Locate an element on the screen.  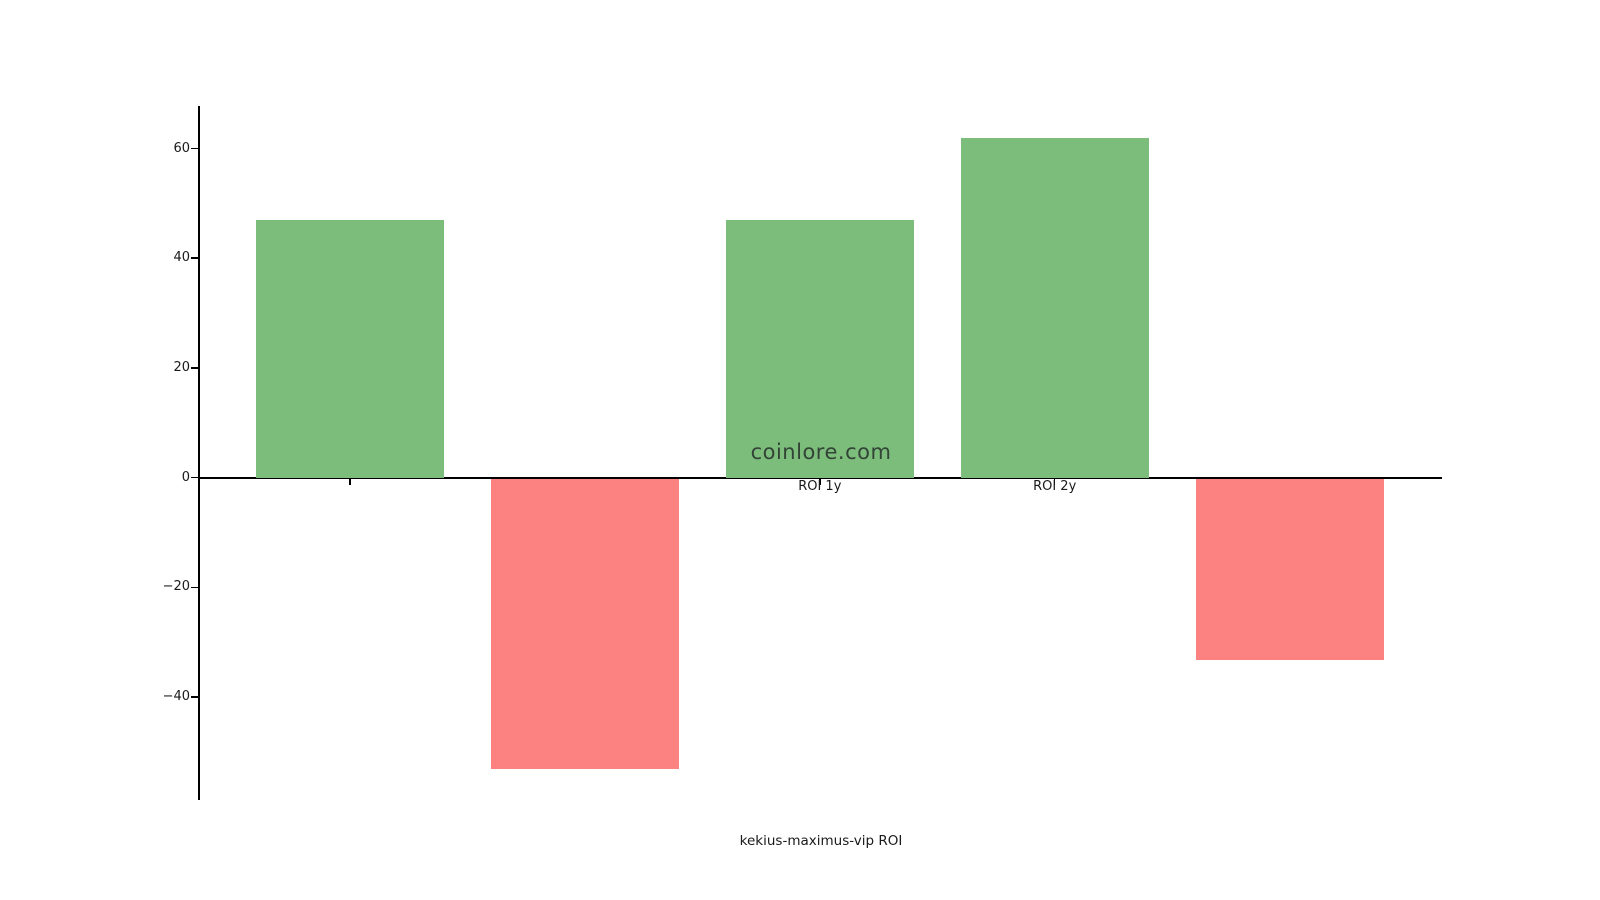
y-axis-line is located at coordinates (199, 453).